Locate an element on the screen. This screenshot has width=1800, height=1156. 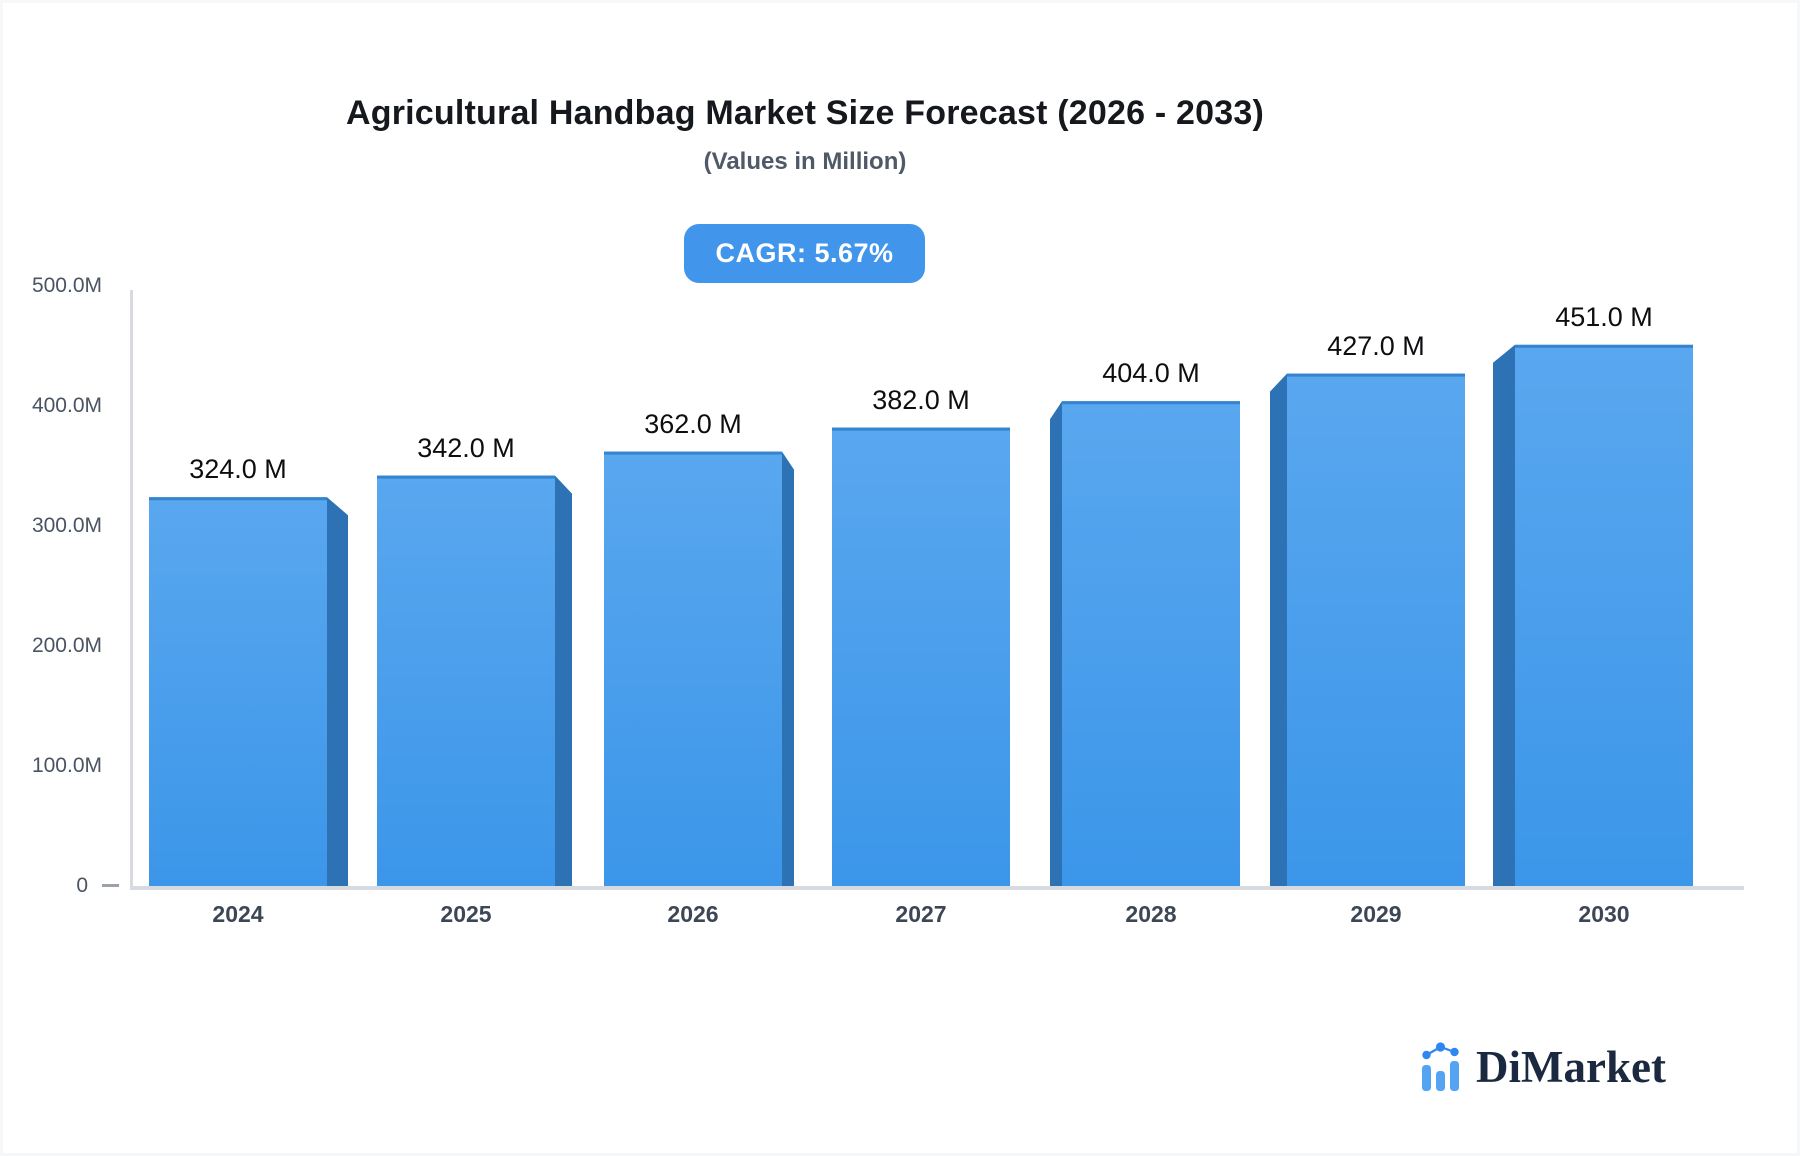
brand-logo: DiMarket is located at coordinates (1543, 1065).